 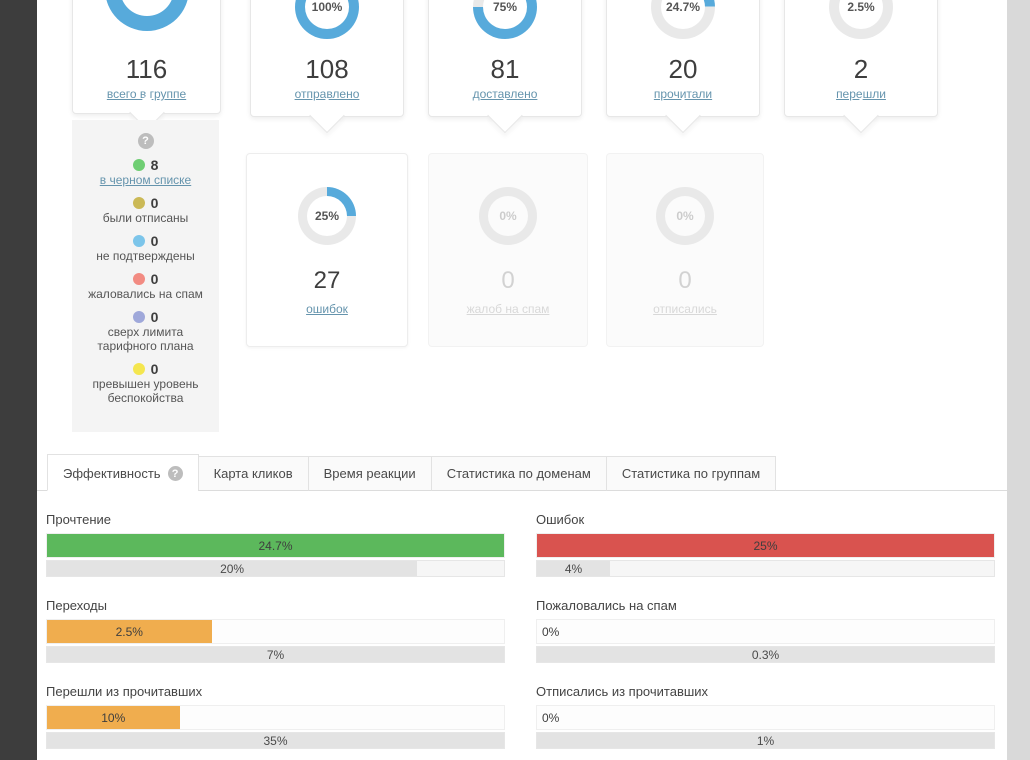 I want to click on bar-average-label: 35%, so click(x=275, y=740).